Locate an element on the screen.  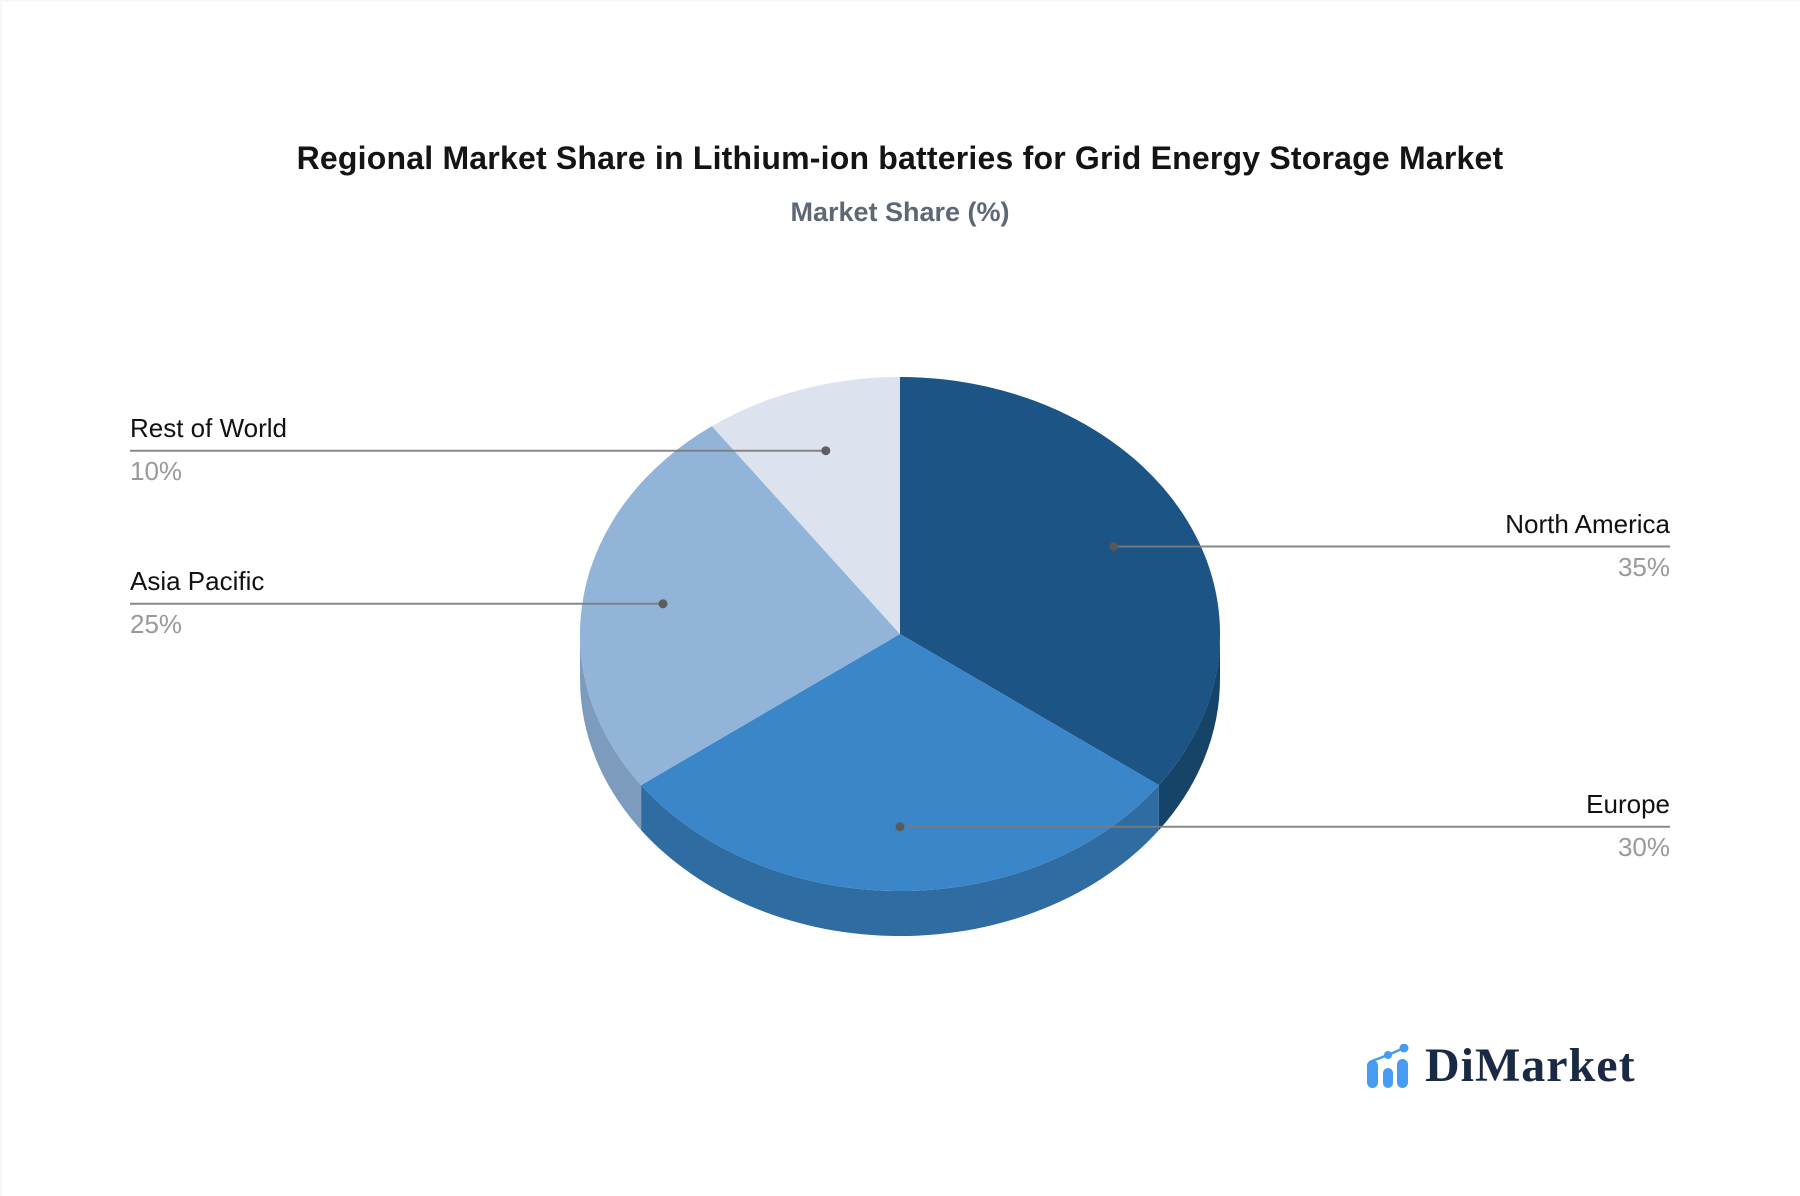
slice-label-europe: Europe is located at coordinates (1628, 803).